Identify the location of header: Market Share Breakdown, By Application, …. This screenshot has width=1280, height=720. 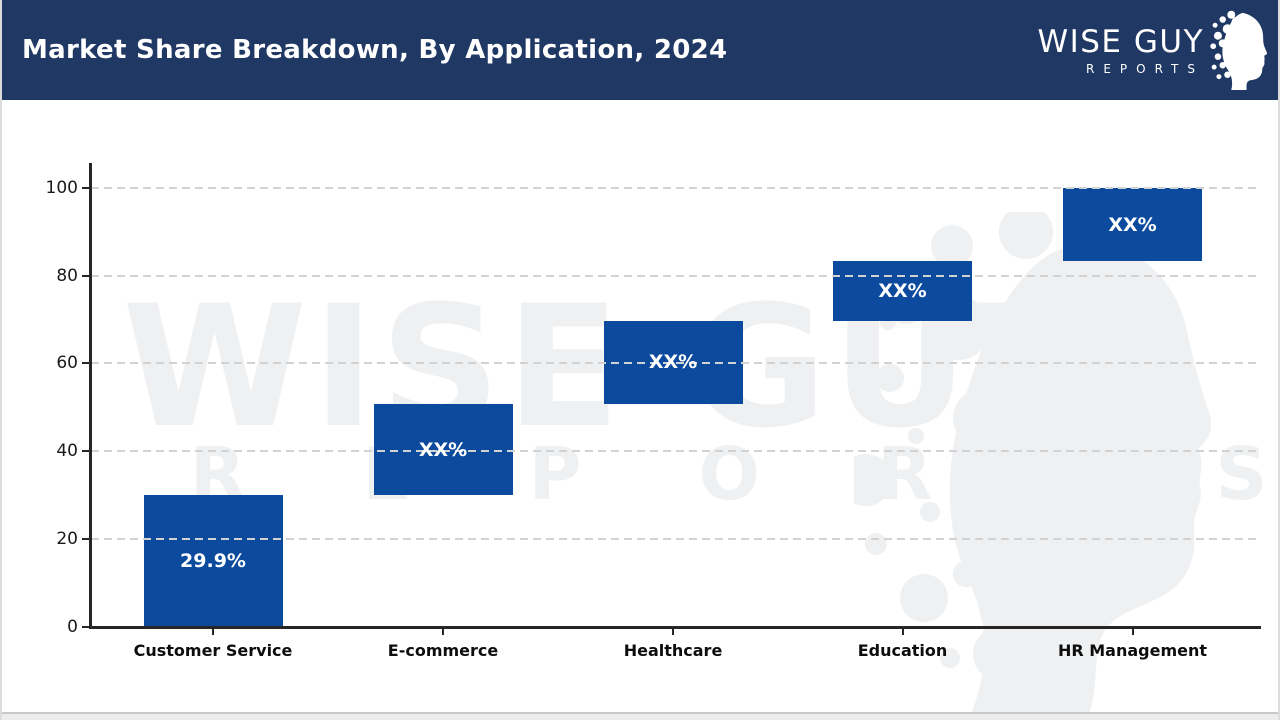
(640, 50).